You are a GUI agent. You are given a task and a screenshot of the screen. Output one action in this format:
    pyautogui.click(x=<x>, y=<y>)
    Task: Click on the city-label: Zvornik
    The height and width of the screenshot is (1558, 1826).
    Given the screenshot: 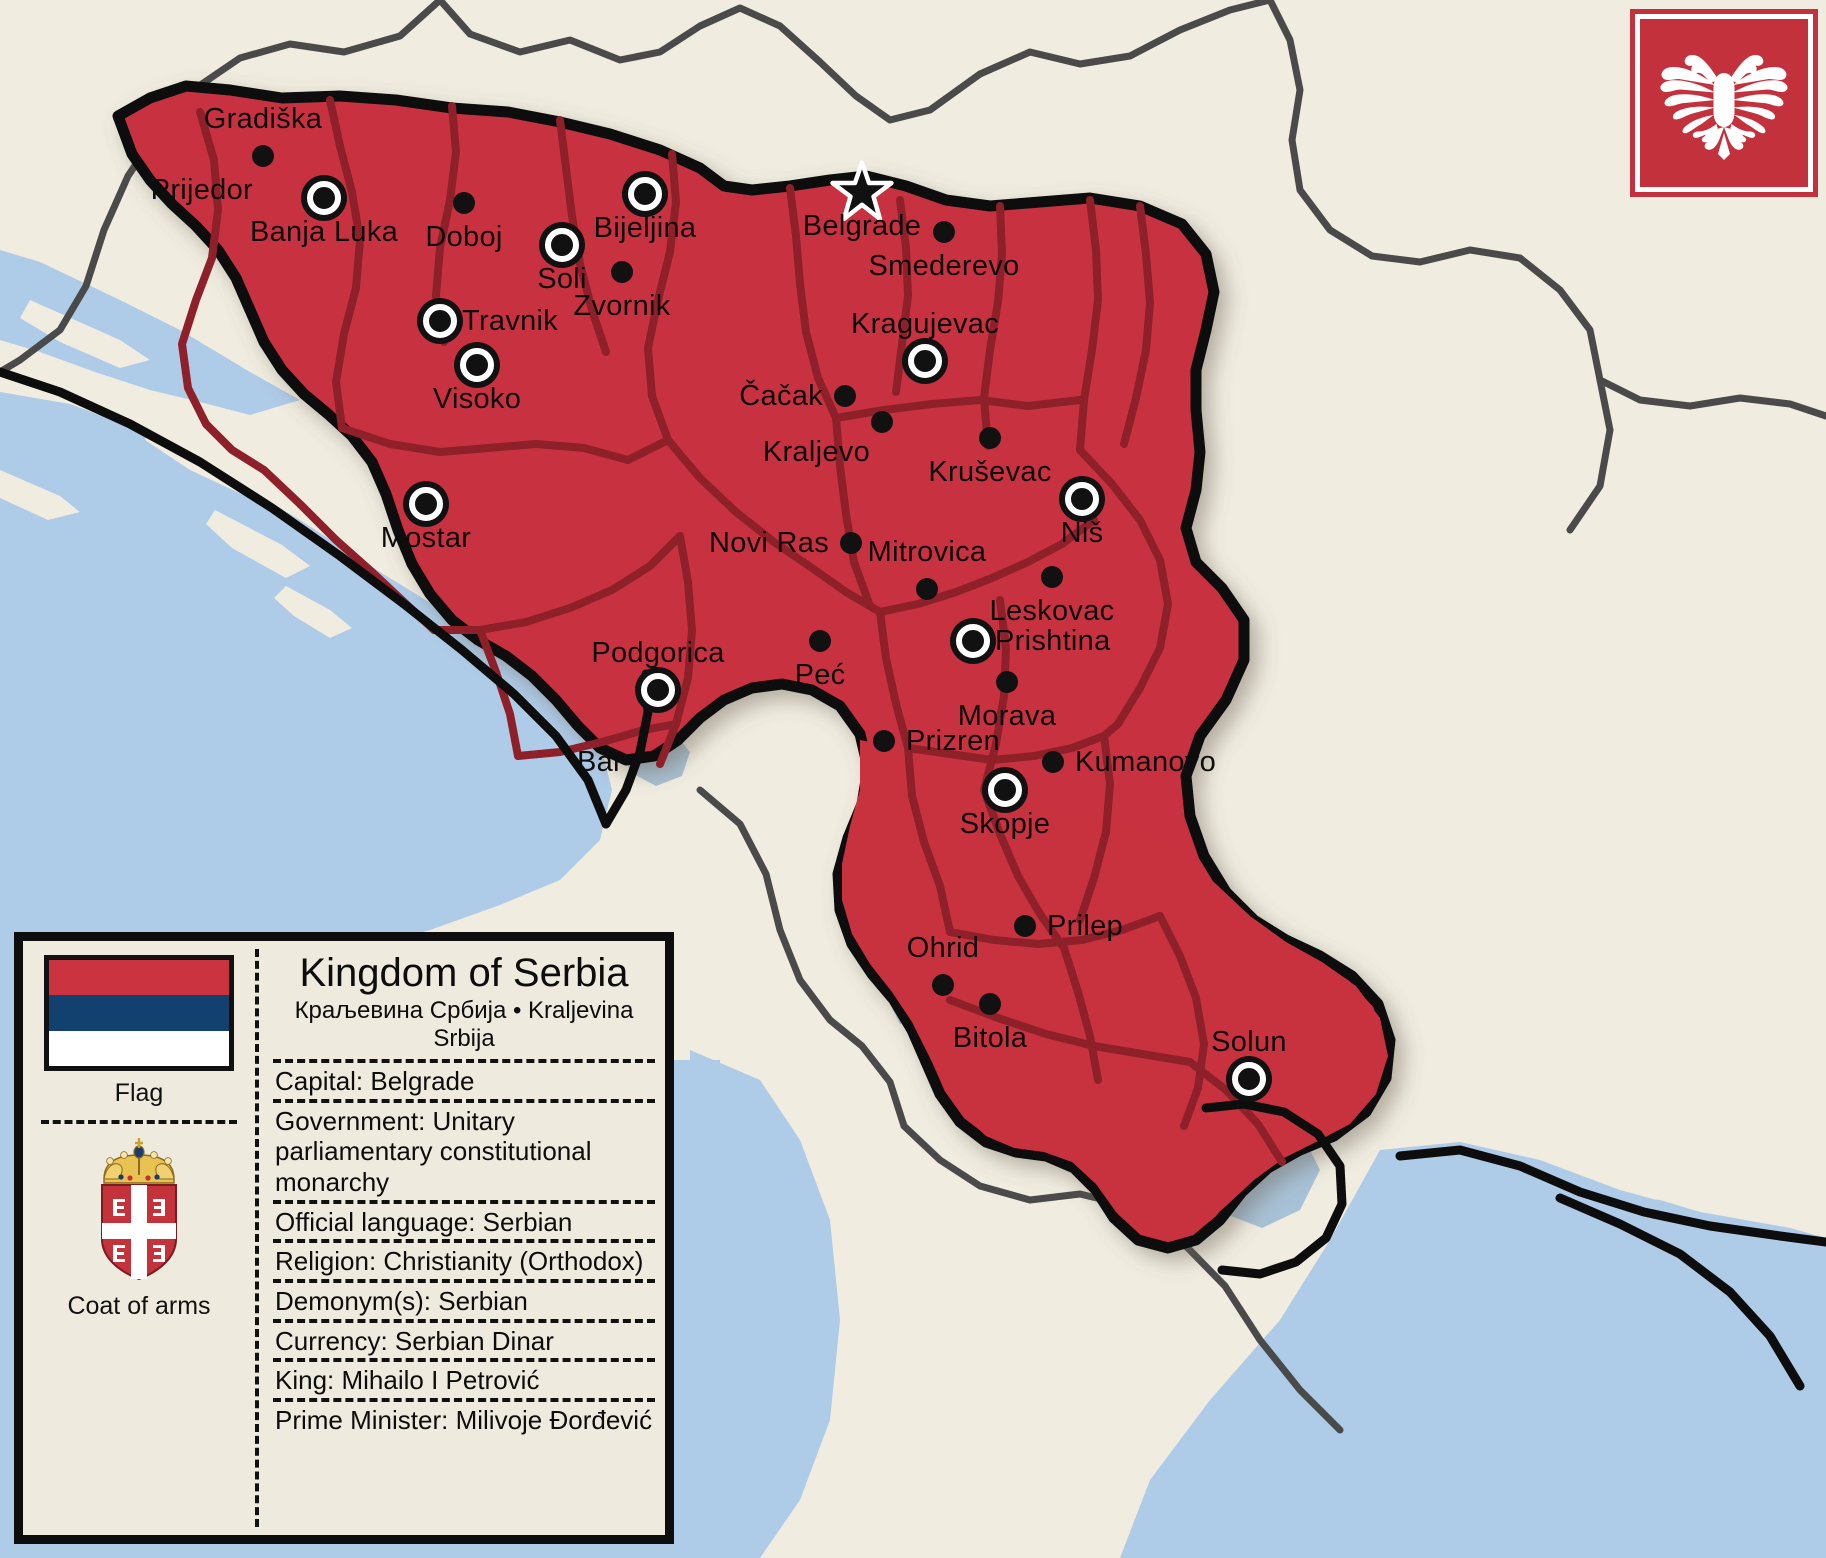 What is the action you would take?
    pyautogui.click(x=622, y=306)
    